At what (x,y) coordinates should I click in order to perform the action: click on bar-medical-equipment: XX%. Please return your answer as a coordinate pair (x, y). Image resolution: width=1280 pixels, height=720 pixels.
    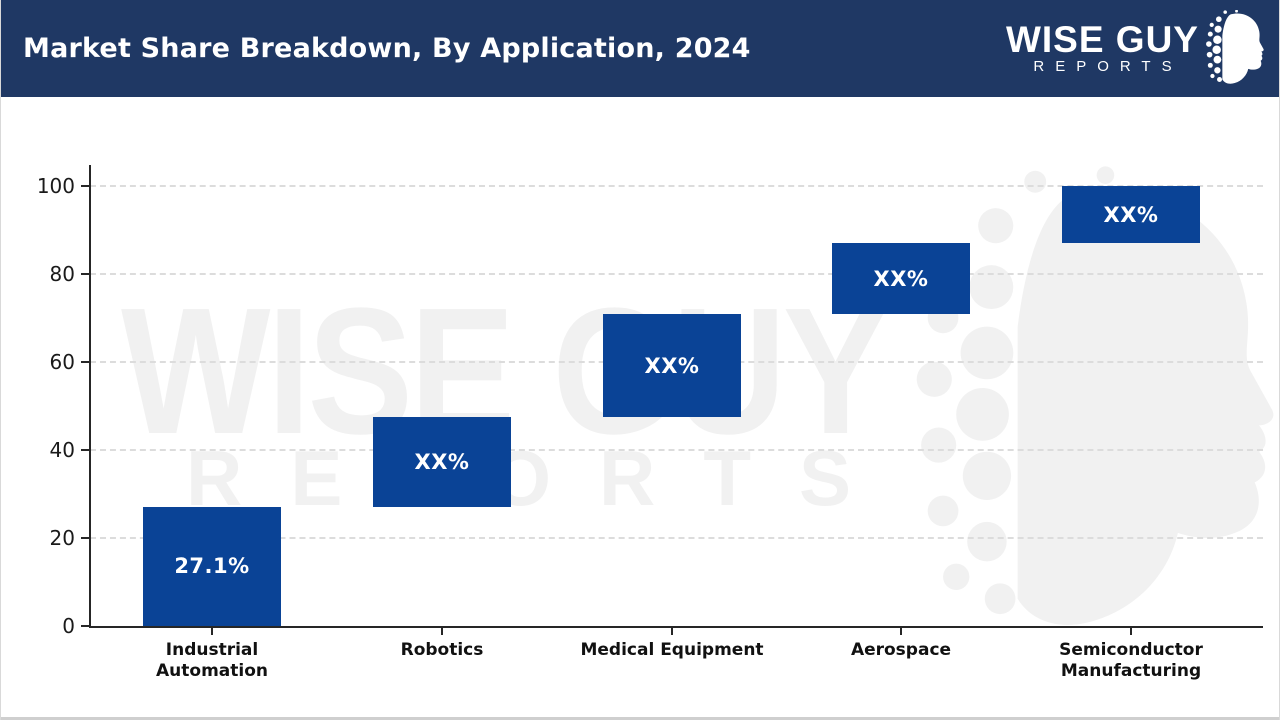
    Looking at the image, I should click on (672, 366).